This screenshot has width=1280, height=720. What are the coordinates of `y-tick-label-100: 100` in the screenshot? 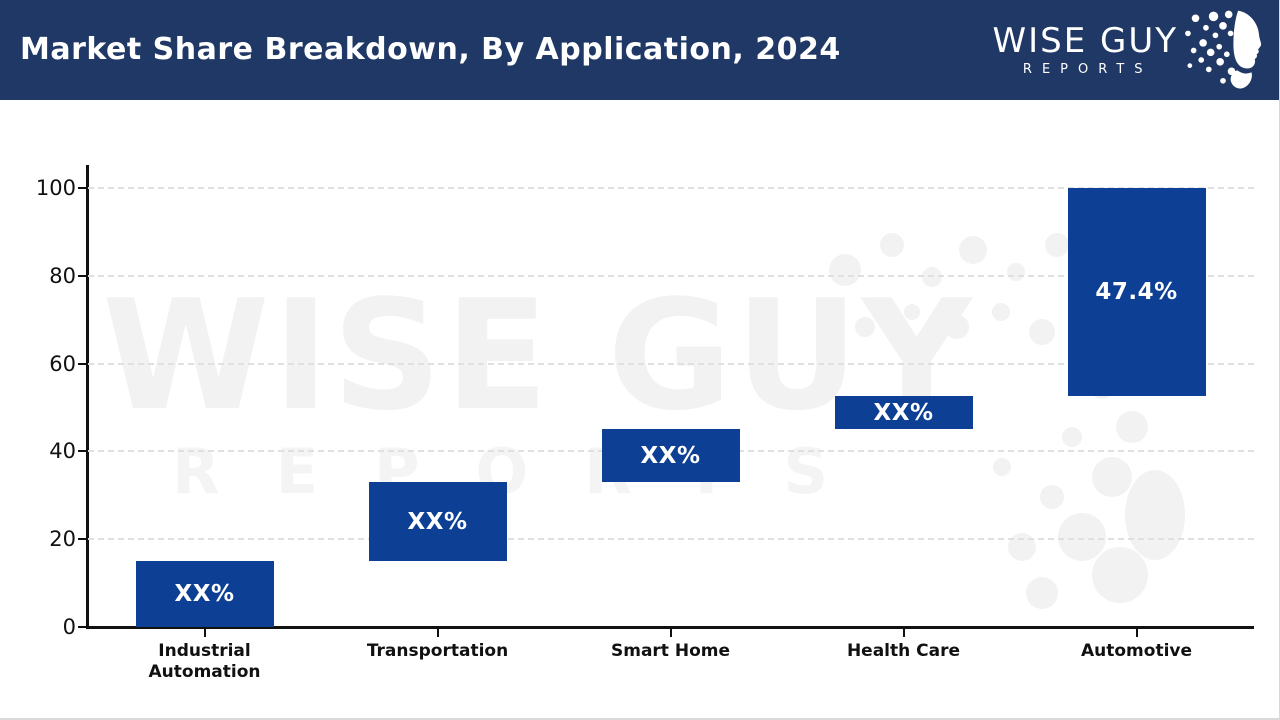 It's located at (55, 188).